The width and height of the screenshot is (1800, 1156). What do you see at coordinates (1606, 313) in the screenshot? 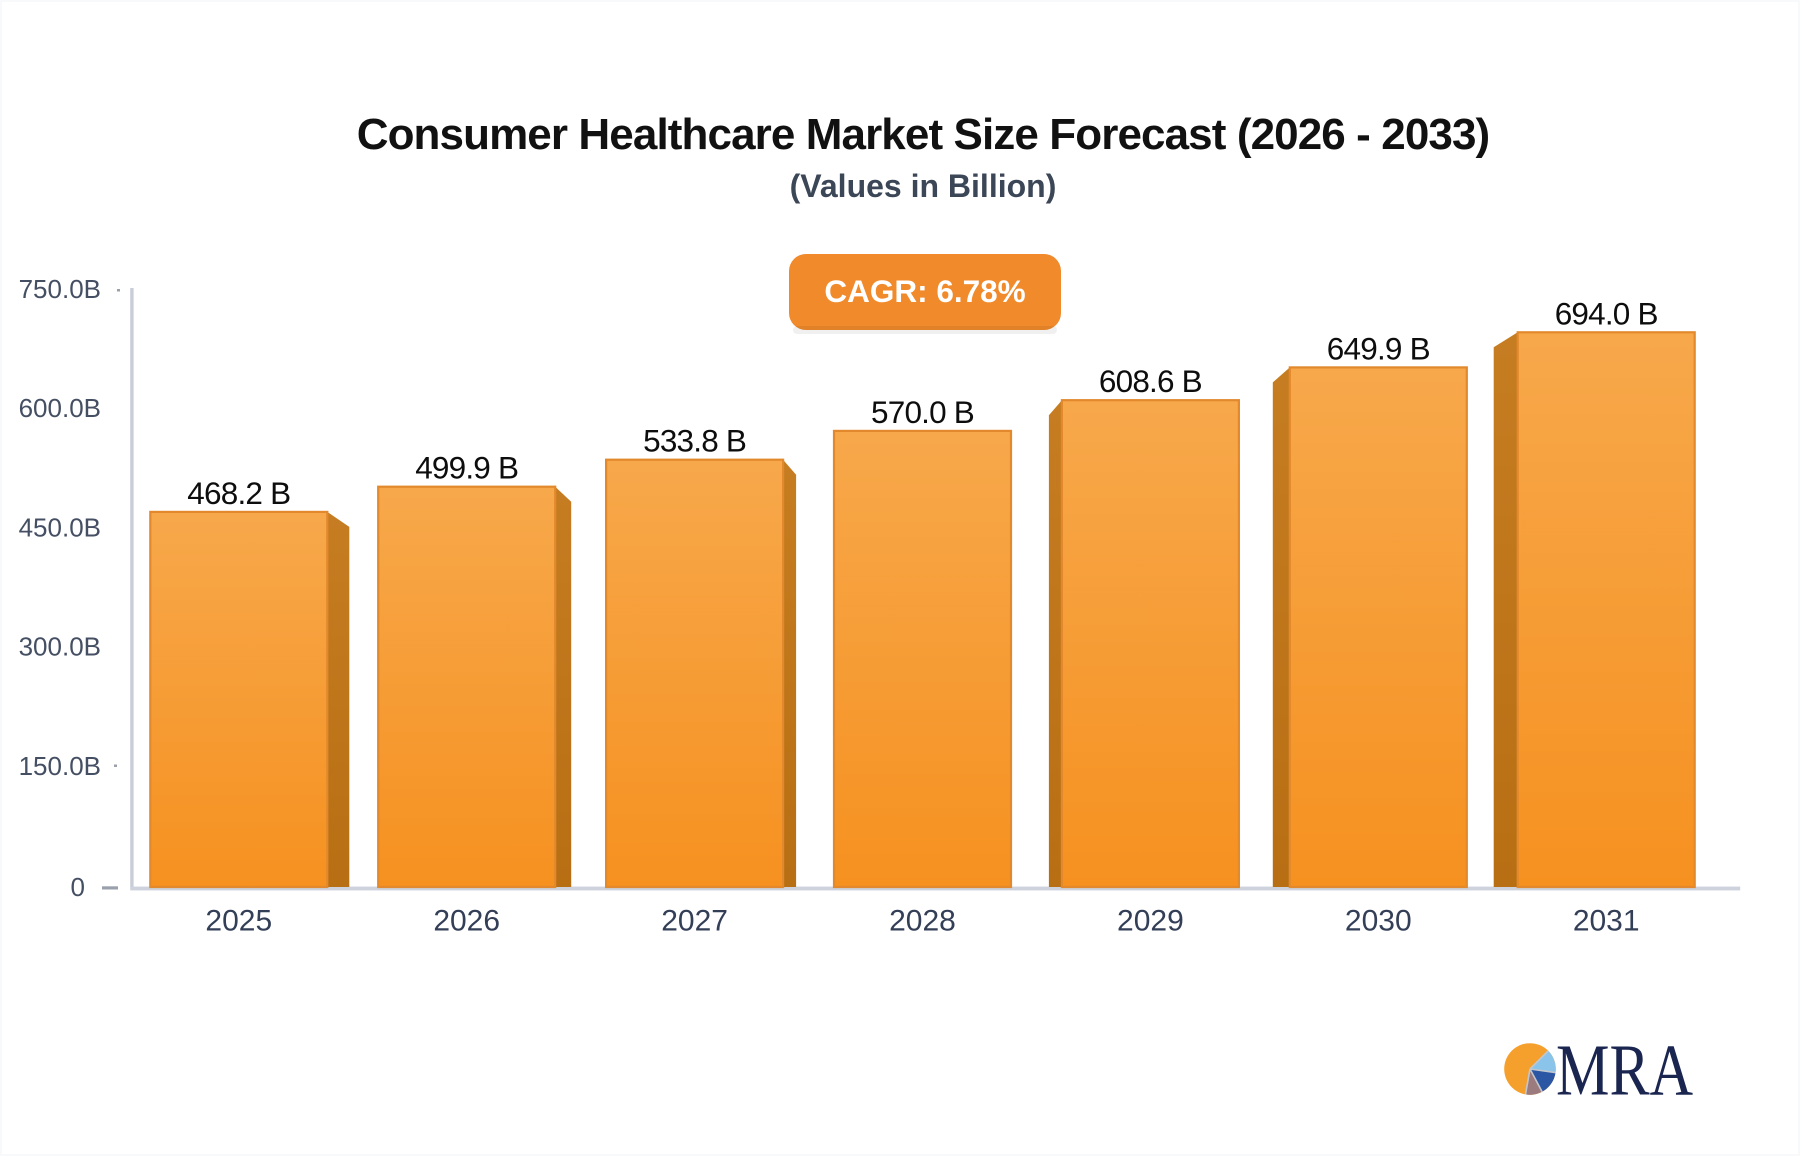
I see `svg-text: 694.0 B` at bounding box center [1606, 313].